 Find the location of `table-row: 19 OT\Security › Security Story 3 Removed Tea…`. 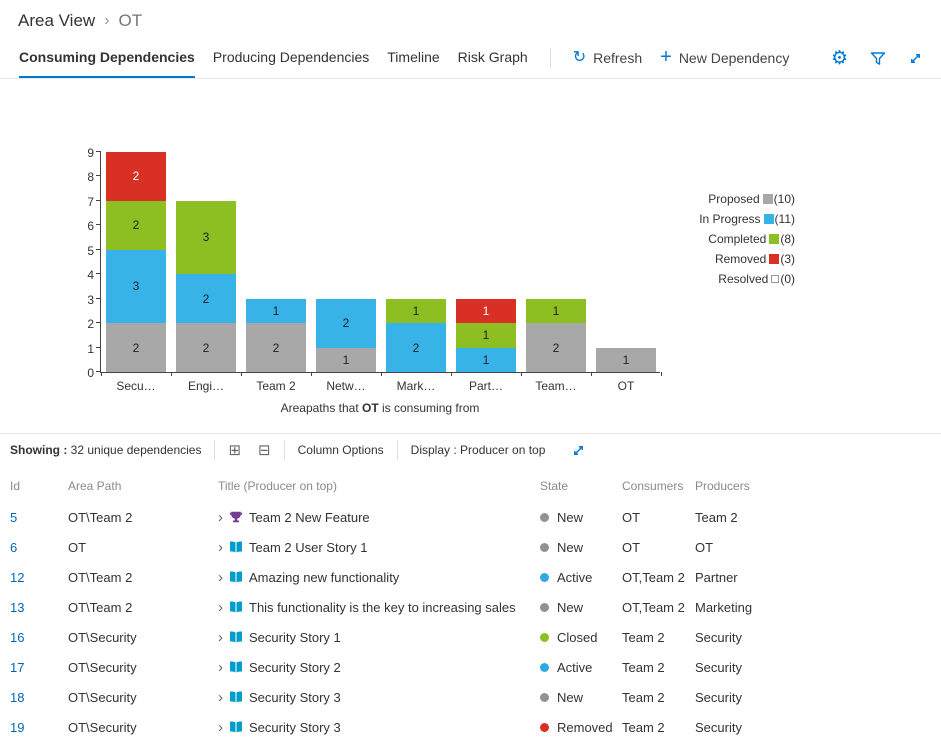

table-row: 19 OT\Security › Security Story 3 Removed Tea… is located at coordinates (470, 726).